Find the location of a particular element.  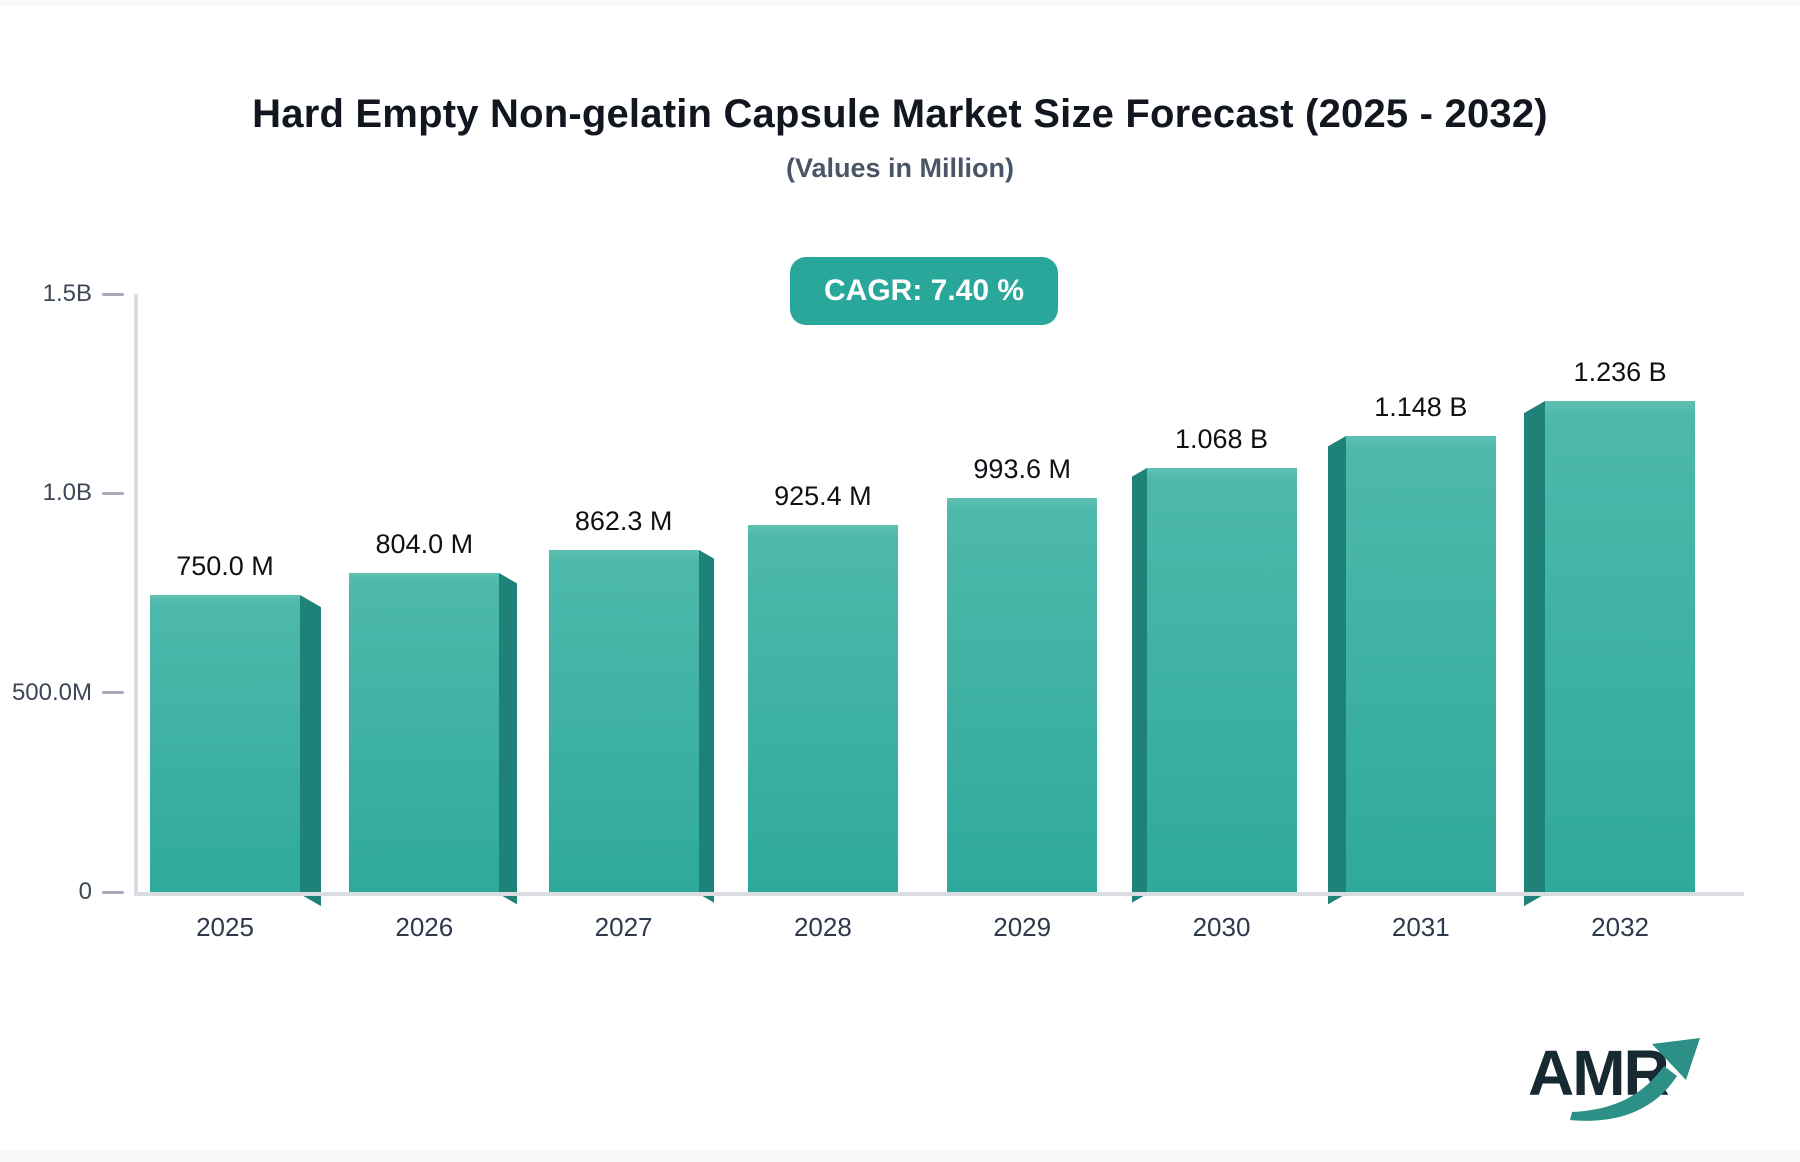

bar-2029 is located at coordinates (1022, 695).